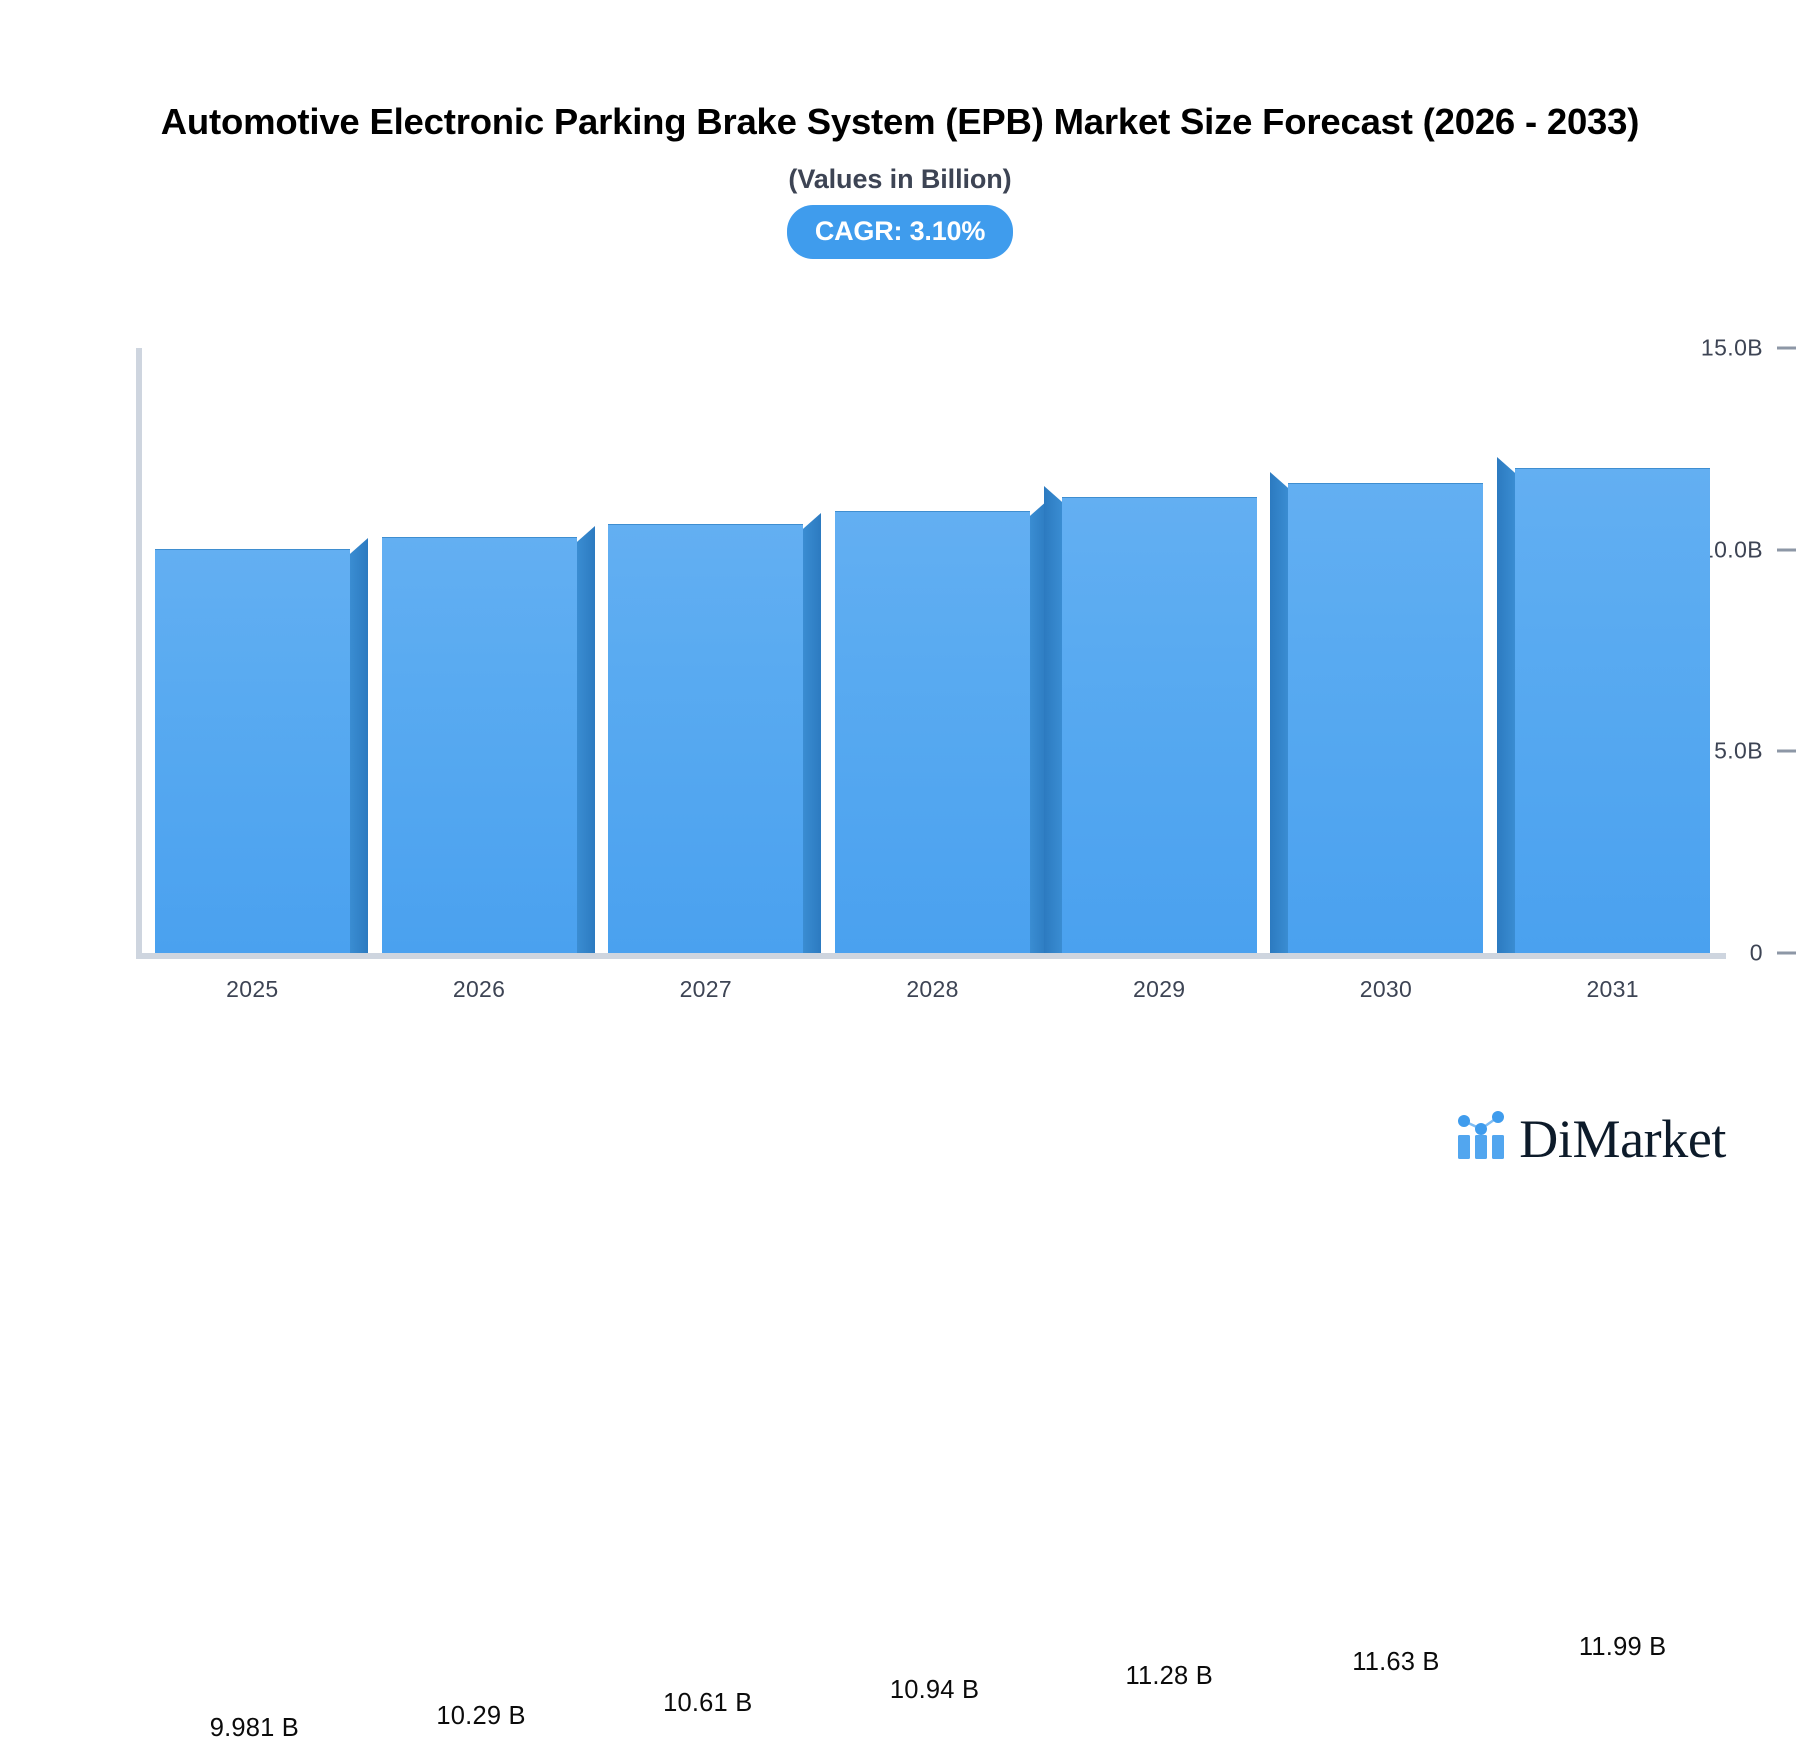 The image size is (1800, 1743). I want to click on bar-value-label: 10.61 B, so click(708, 1703).